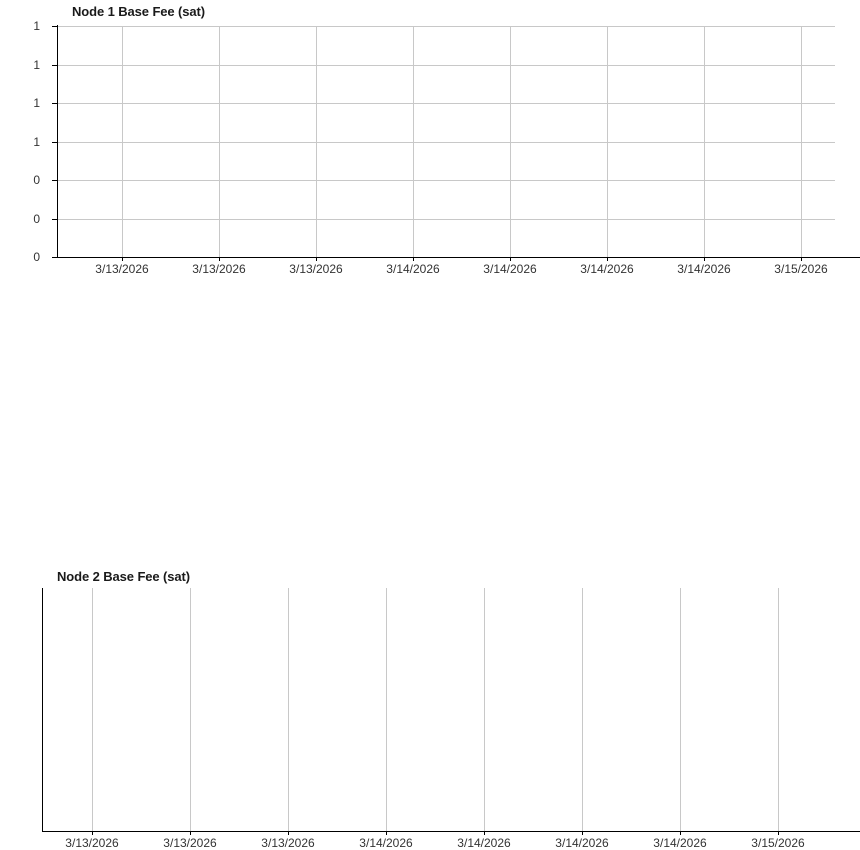 The image size is (860, 850). What do you see at coordinates (124, 576) in the screenshot?
I see `chart-title-node-2: Node 2 Base Fee (sat)` at bounding box center [124, 576].